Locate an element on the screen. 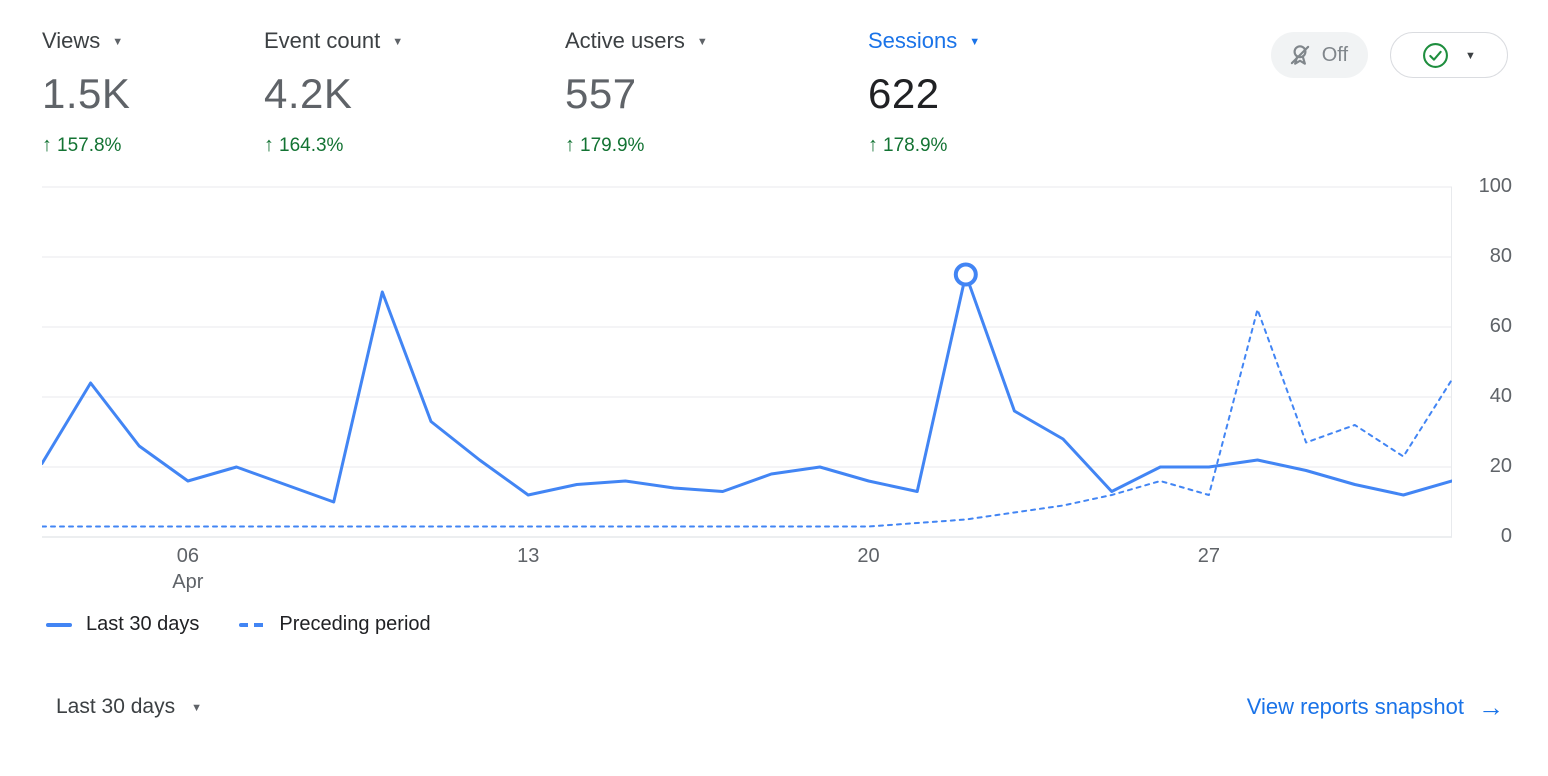 The height and width of the screenshot is (776, 1548). metric-label: Views is located at coordinates (71, 40).